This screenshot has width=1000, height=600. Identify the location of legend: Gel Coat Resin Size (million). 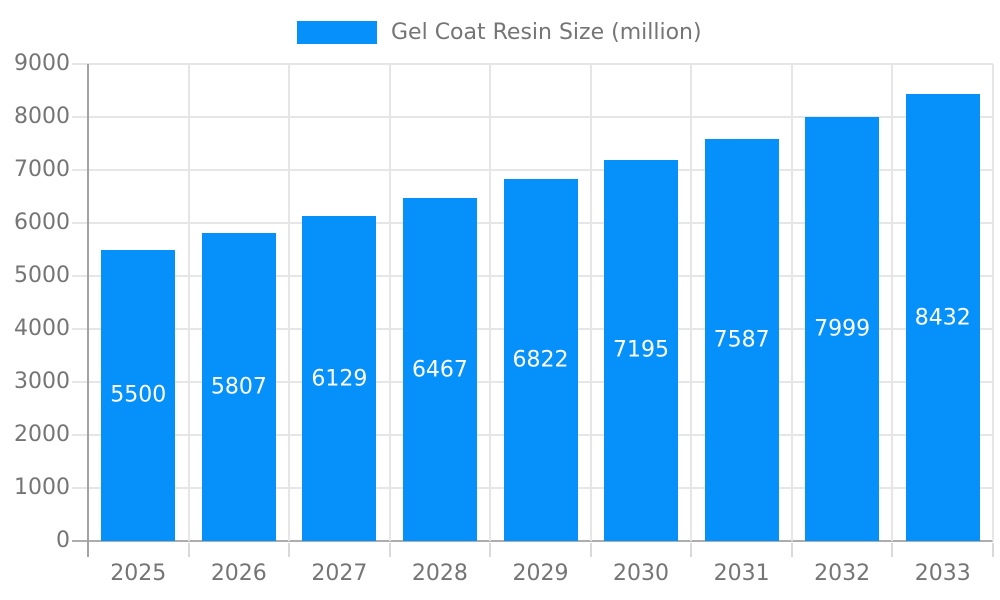
(499, 32).